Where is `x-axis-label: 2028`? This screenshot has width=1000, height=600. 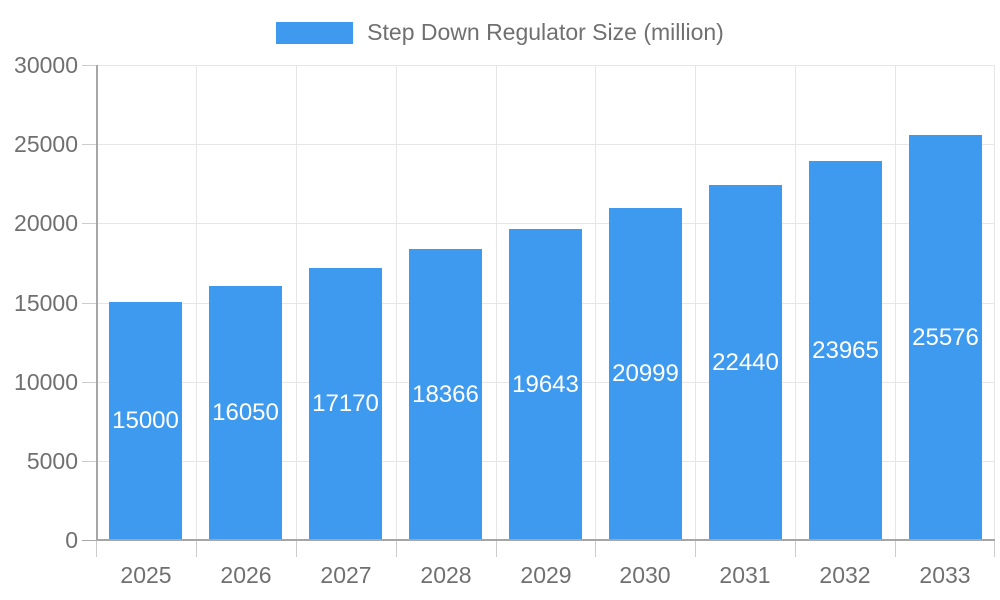
x-axis-label: 2028 is located at coordinates (446, 575).